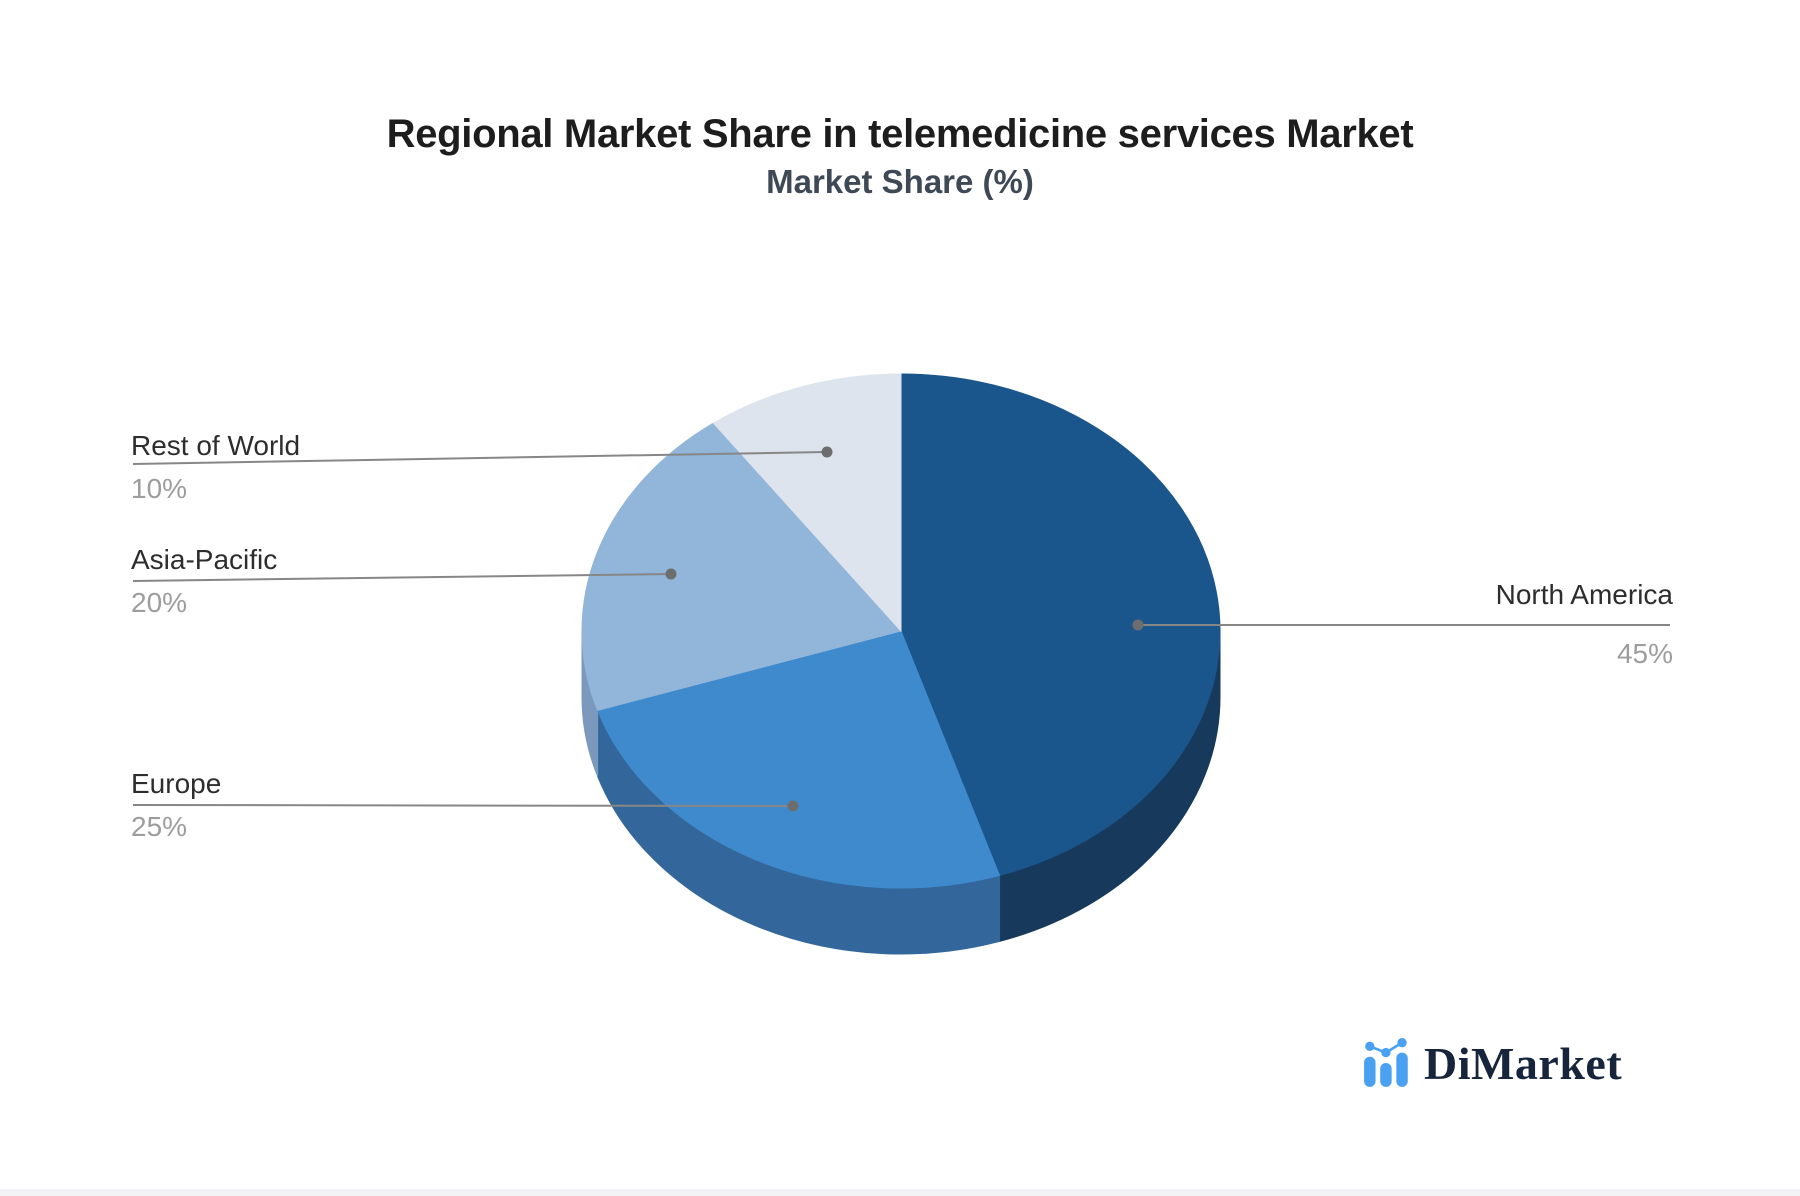  What do you see at coordinates (798, 759) in the screenshot?
I see `pie-slice-europe` at bounding box center [798, 759].